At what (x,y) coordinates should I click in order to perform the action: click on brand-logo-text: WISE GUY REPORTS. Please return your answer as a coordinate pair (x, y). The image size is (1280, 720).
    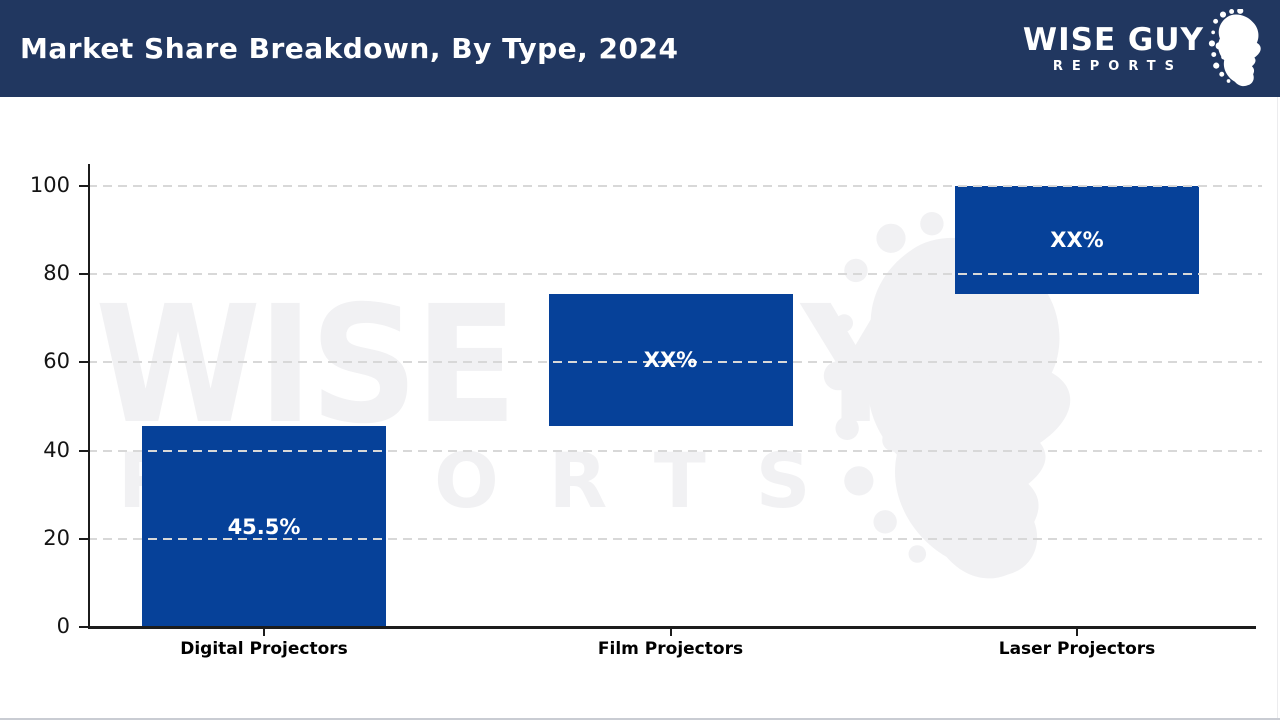
    Looking at the image, I should click on (1113, 47).